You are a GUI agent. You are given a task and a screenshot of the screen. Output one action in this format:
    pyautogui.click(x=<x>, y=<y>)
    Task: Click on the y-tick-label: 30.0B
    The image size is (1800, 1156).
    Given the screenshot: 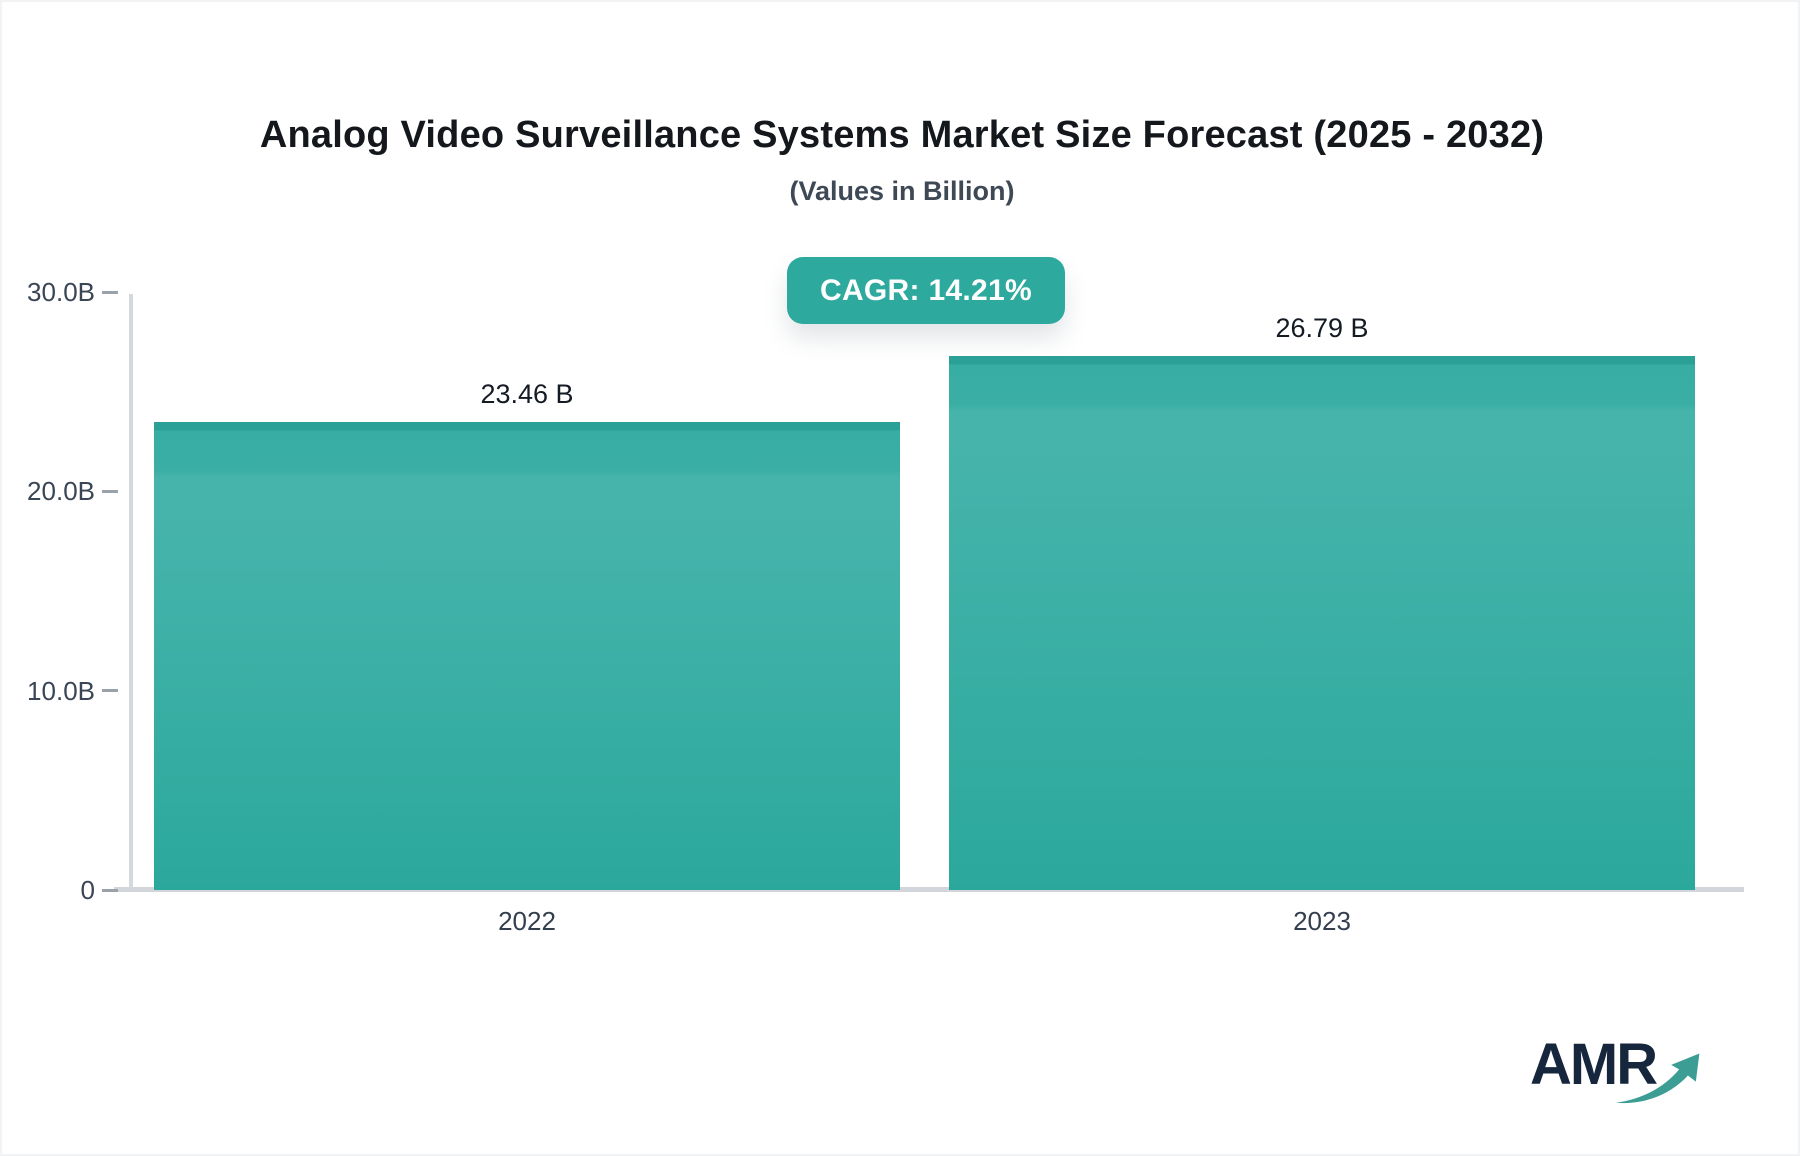 What is the action you would take?
    pyautogui.click(x=61, y=292)
    